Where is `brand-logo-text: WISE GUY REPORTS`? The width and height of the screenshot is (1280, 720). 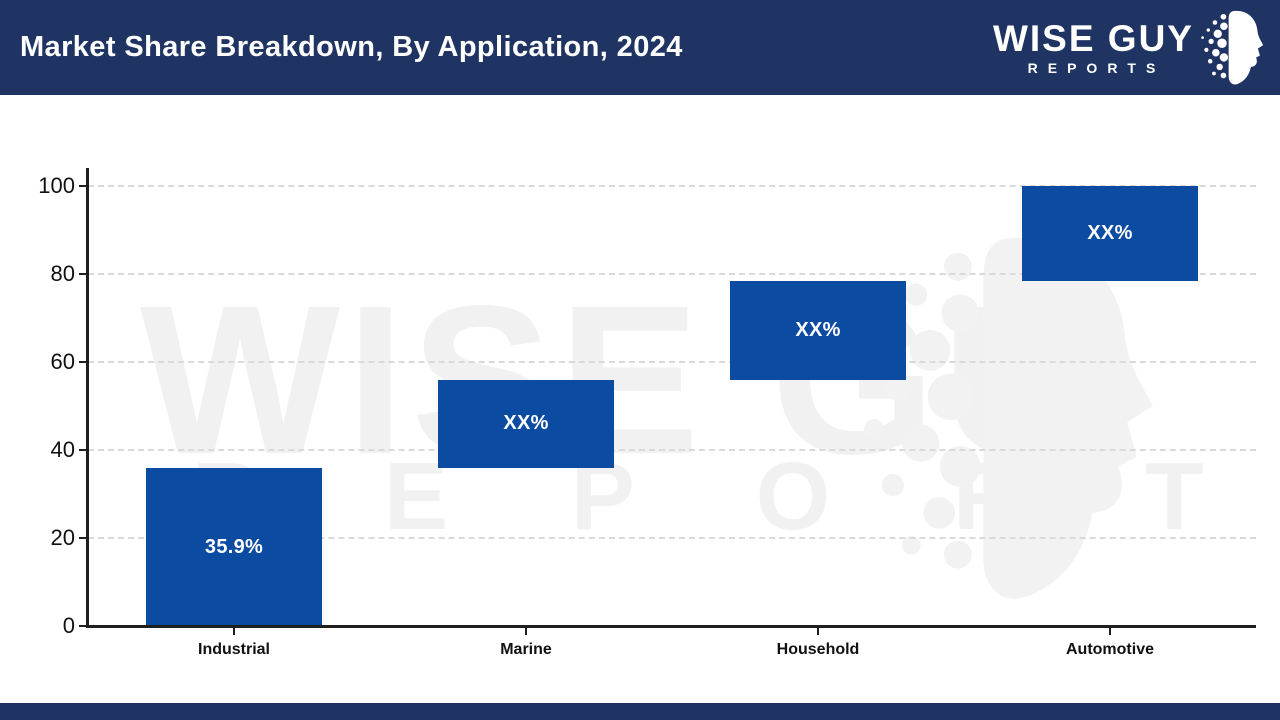 brand-logo-text: WISE GUY REPORTS is located at coordinates (1093, 47).